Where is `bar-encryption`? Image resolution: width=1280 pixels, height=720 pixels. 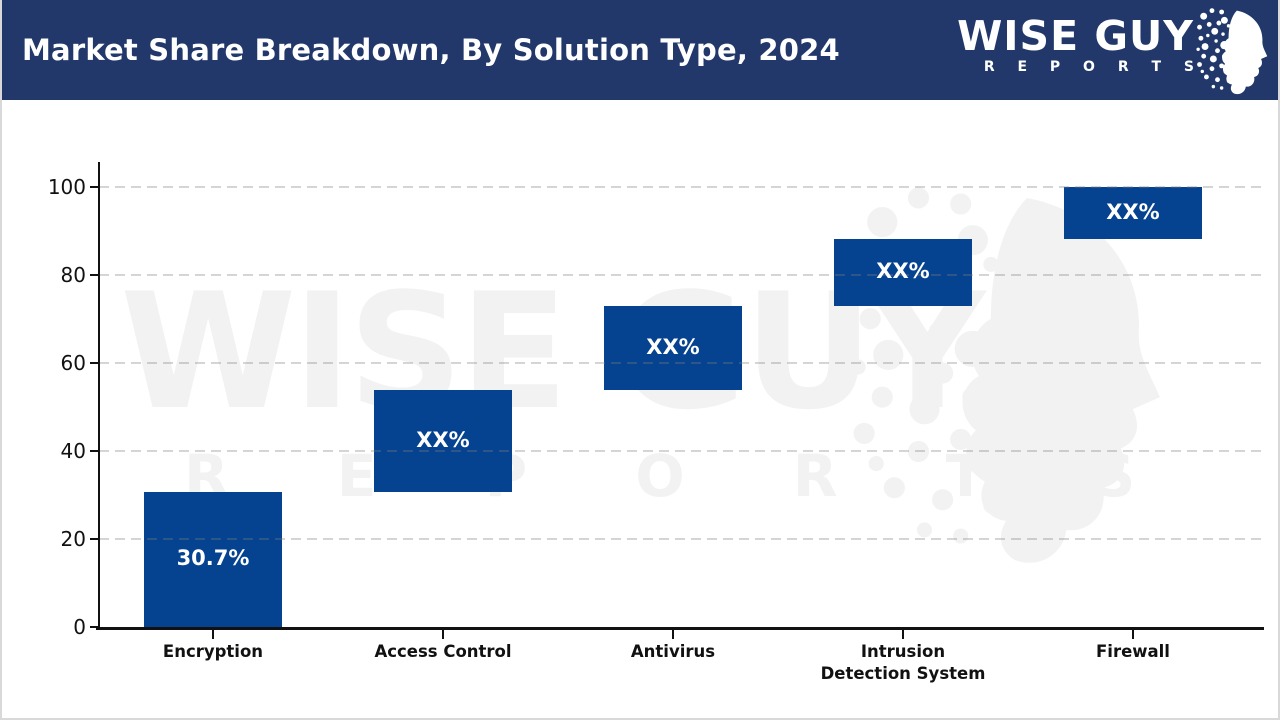 bar-encryption is located at coordinates (213, 559).